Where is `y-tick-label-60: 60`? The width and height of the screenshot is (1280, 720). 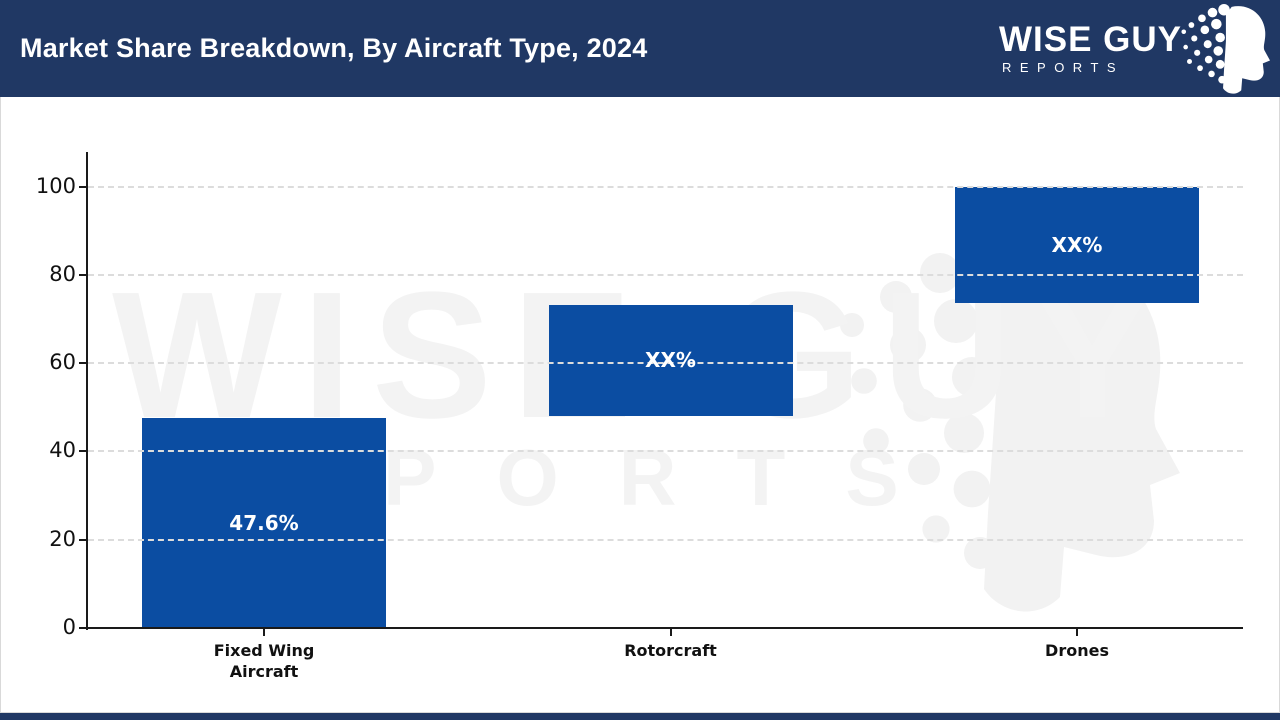
y-tick-label-60: 60 is located at coordinates (62, 362).